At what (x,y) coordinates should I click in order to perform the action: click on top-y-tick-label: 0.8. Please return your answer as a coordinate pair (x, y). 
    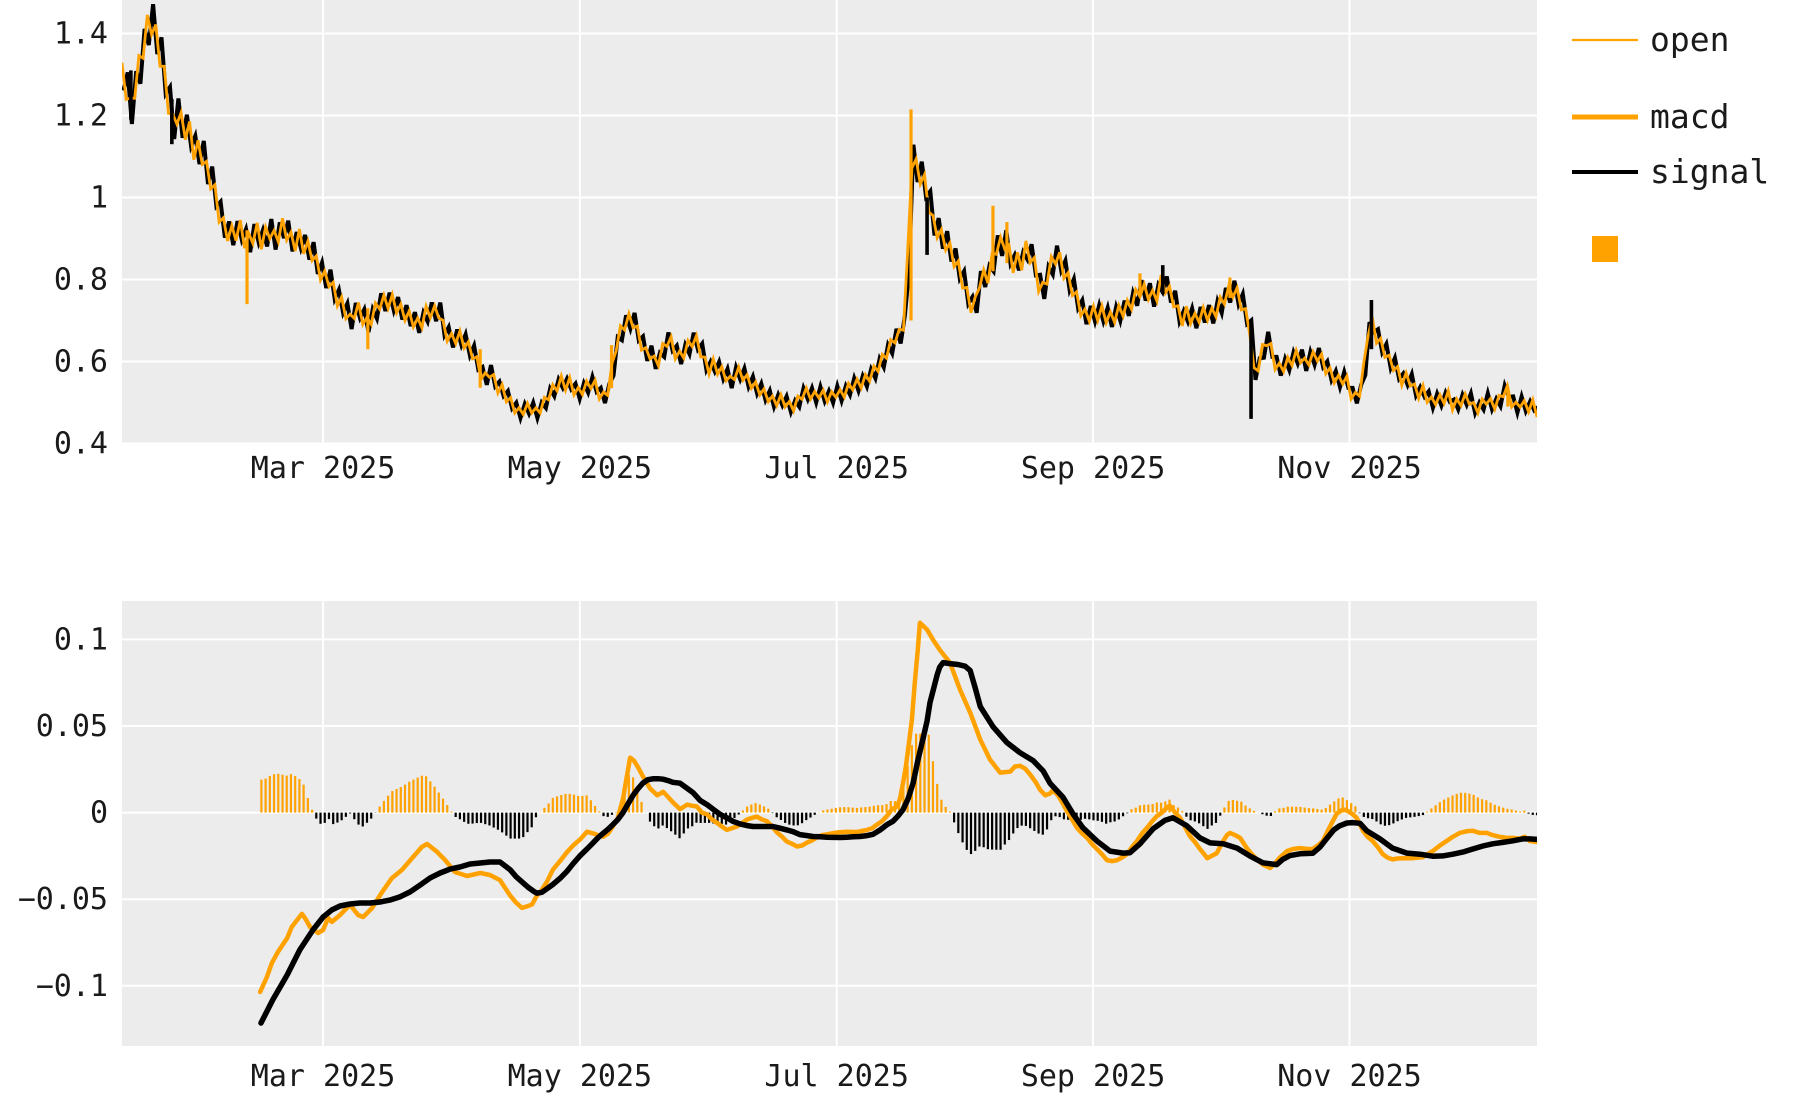
    Looking at the image, I should click on (81, 280).